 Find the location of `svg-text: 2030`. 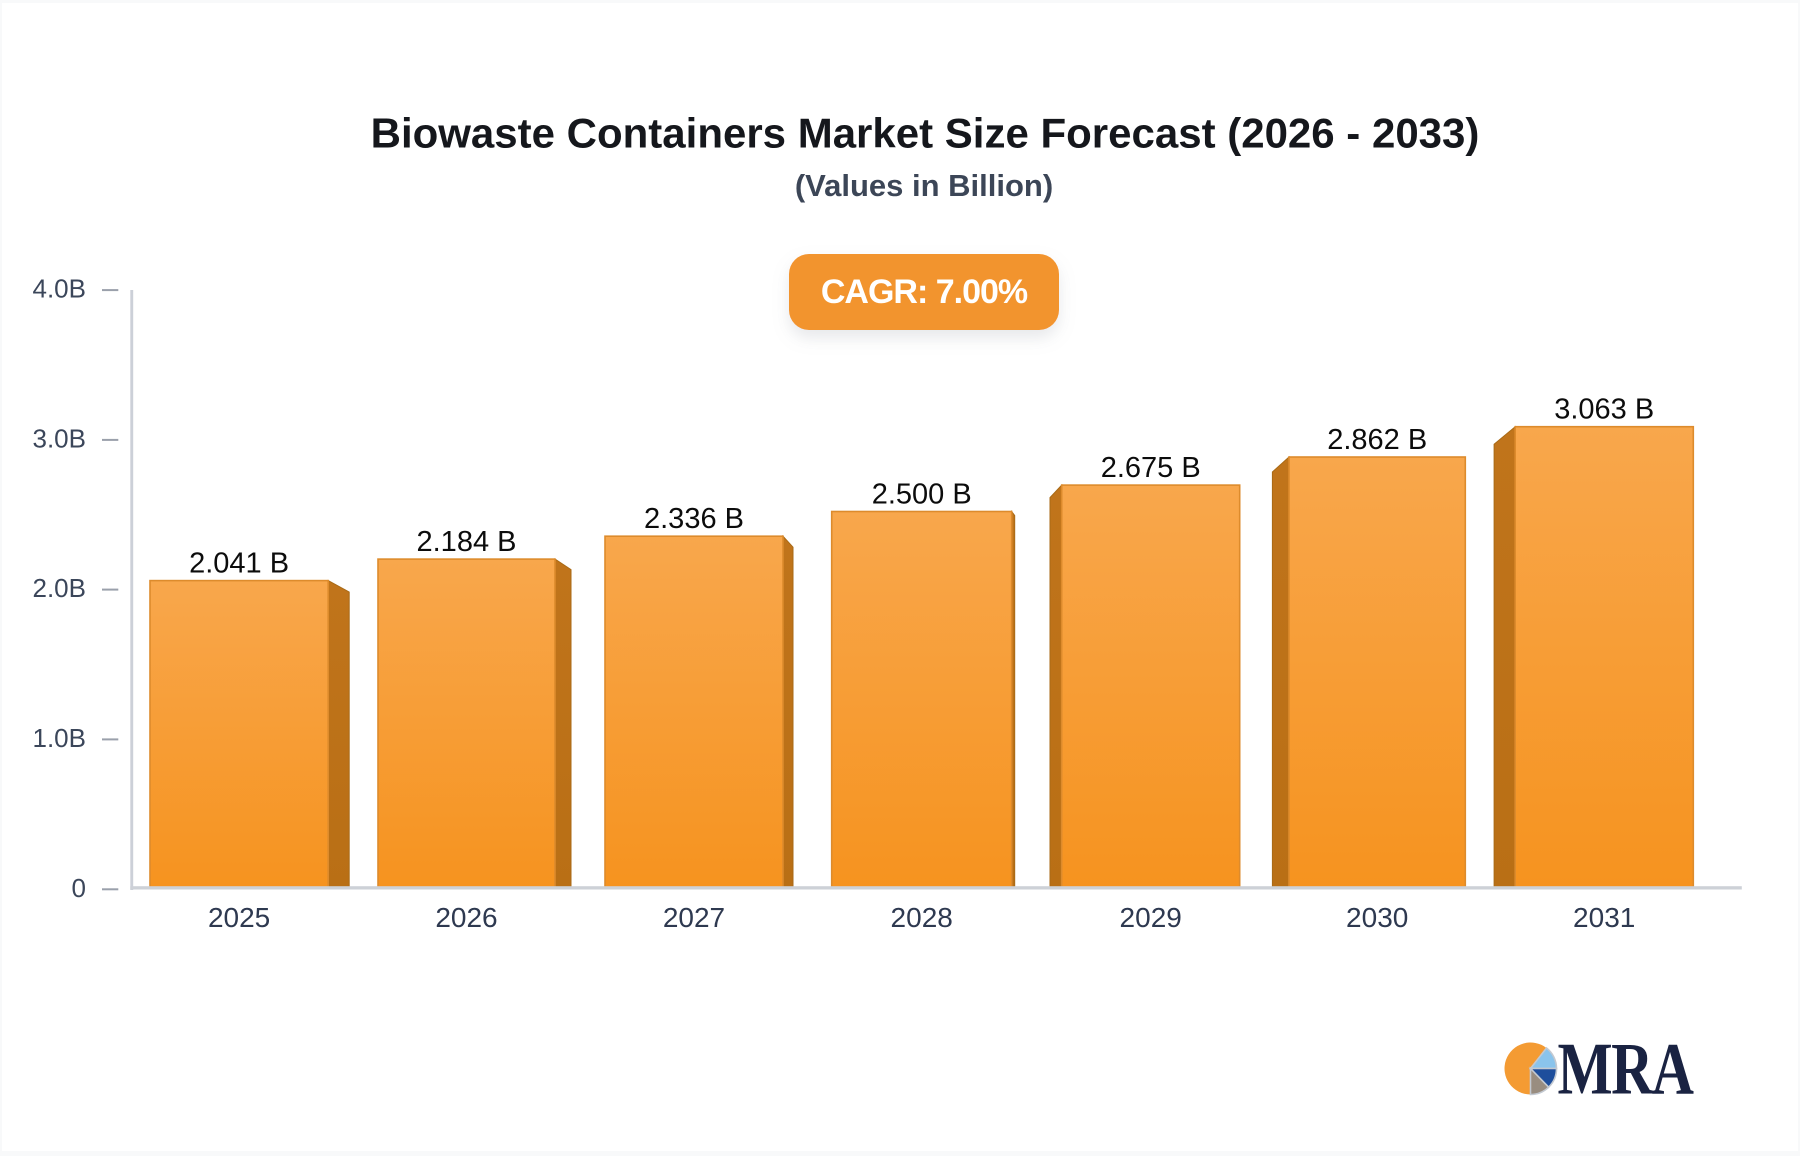

svg-text: 2030 is located at coordinates (1377, 917).